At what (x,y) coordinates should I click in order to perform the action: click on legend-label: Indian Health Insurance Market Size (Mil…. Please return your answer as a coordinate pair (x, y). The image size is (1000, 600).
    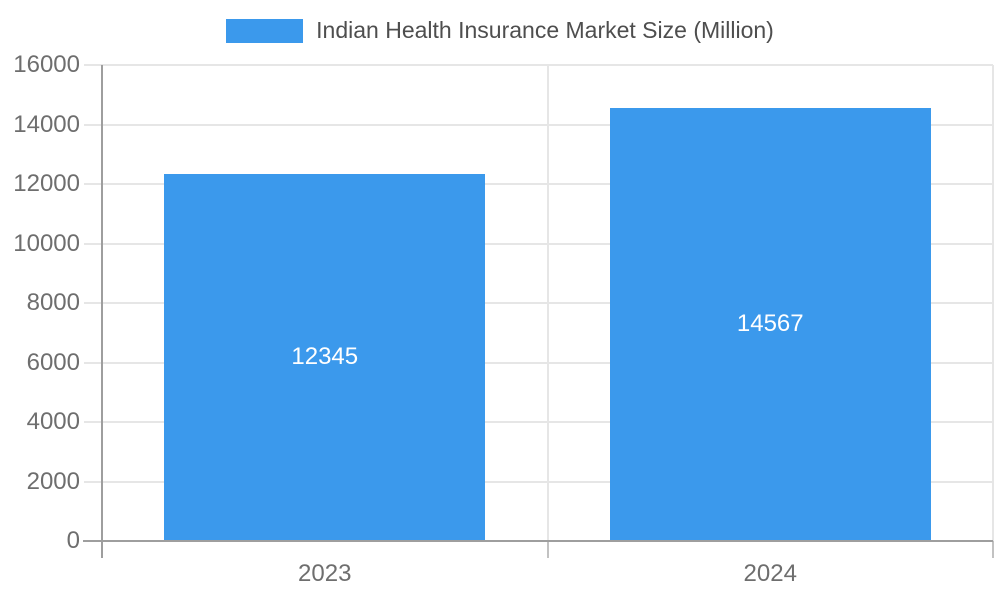
    Looking at the image, I should click on (545, 30).